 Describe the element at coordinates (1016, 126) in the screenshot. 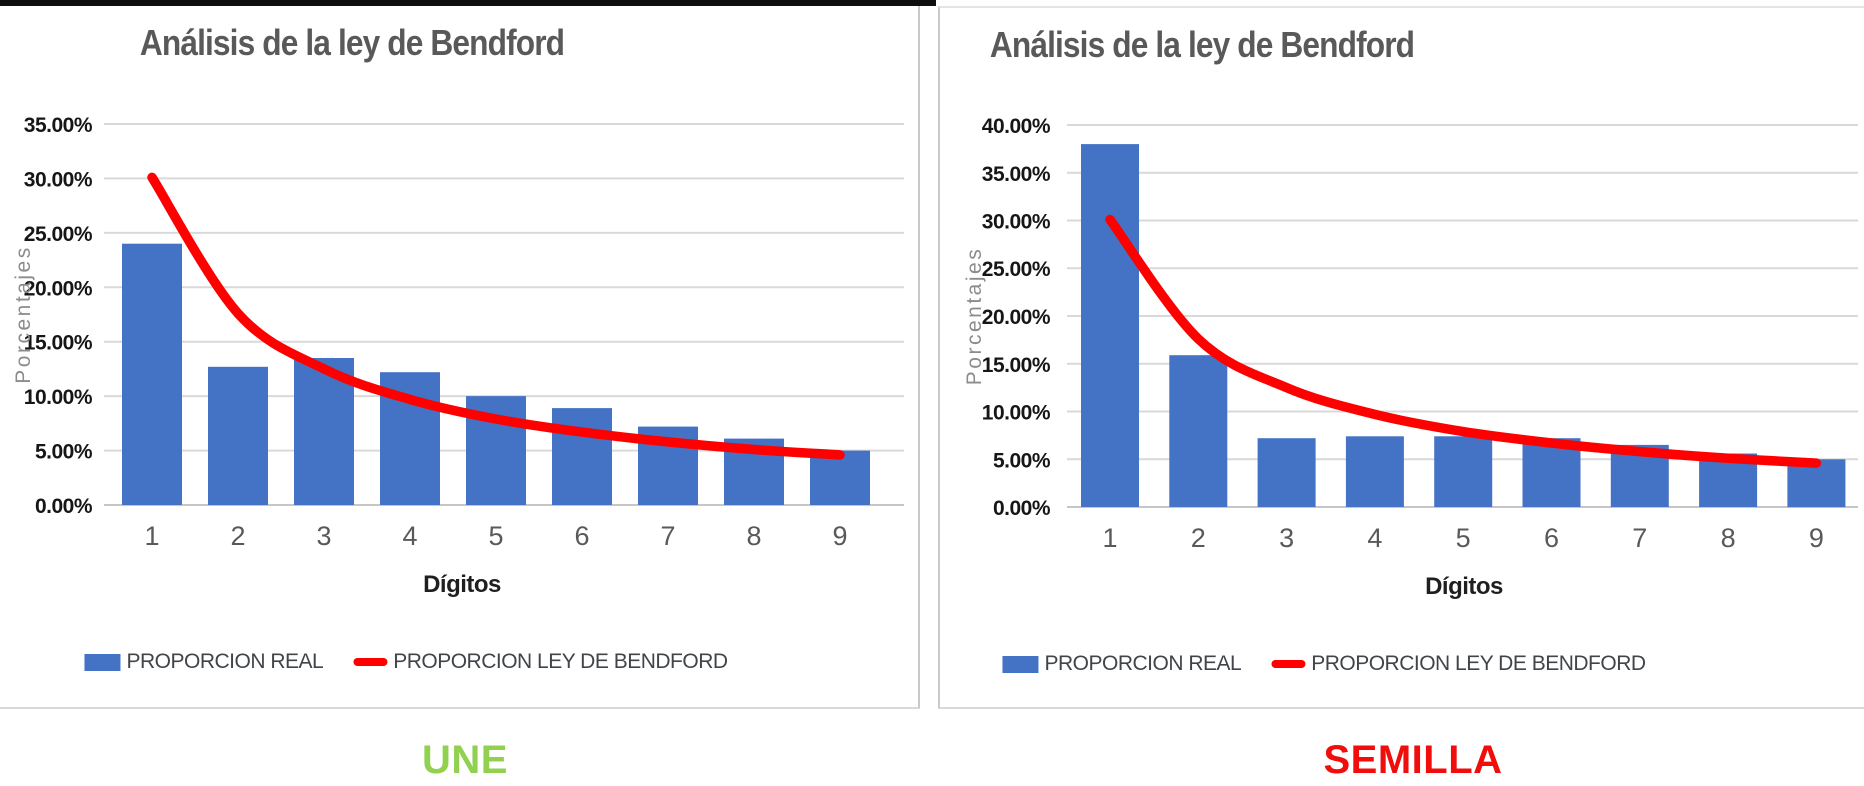

I see `y-tick-label: 40.00%` at that location.